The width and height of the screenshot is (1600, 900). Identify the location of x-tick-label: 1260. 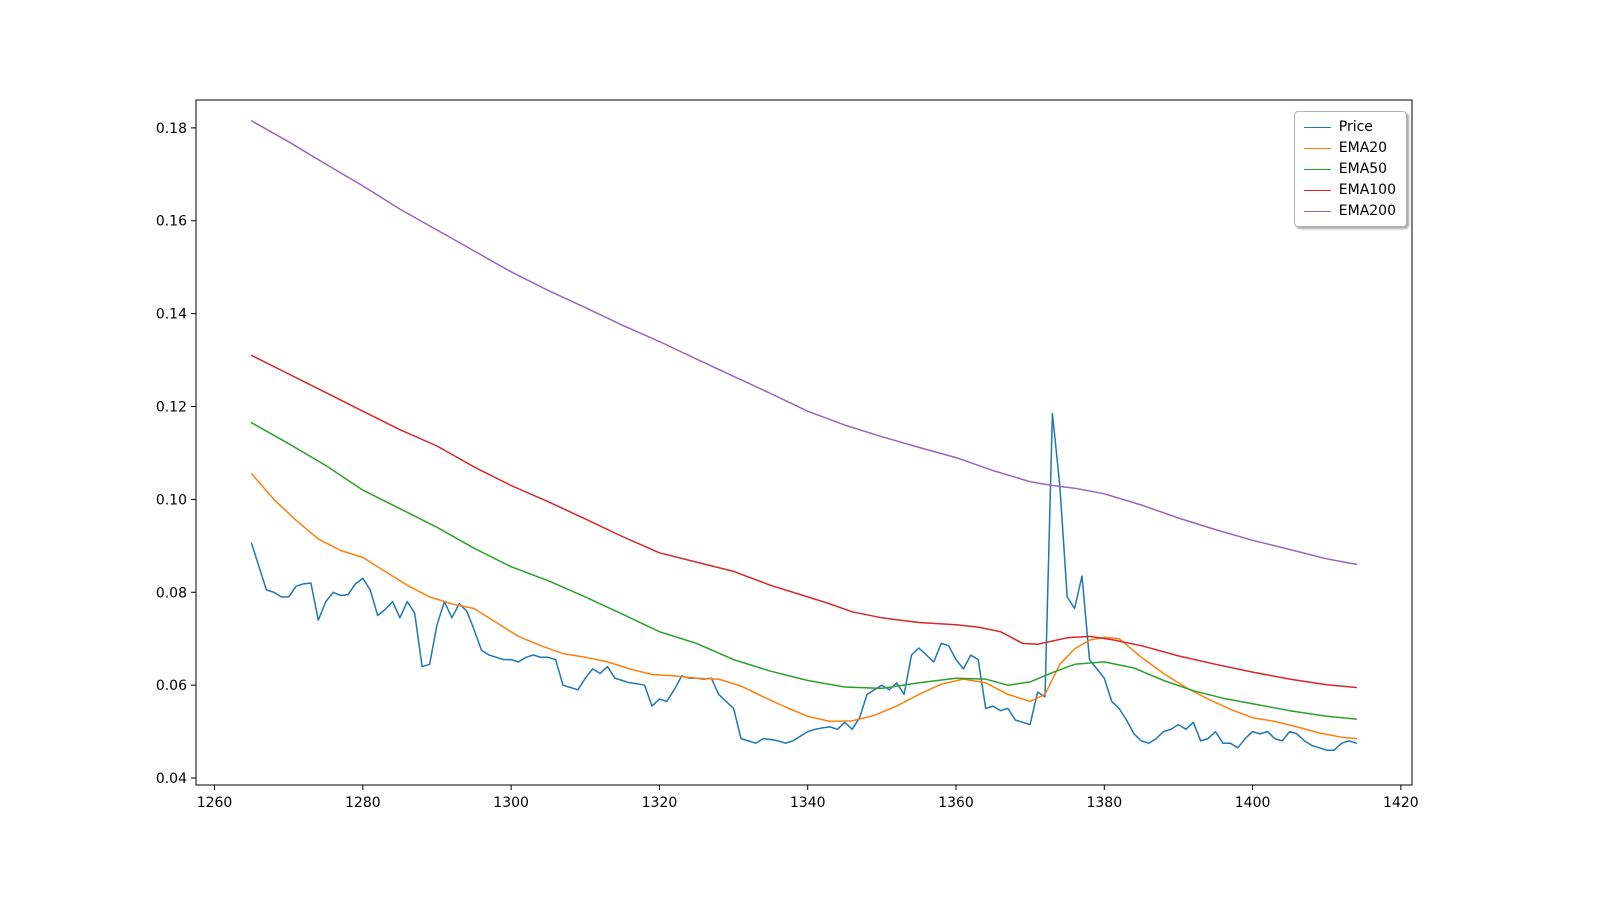
(215, 803).